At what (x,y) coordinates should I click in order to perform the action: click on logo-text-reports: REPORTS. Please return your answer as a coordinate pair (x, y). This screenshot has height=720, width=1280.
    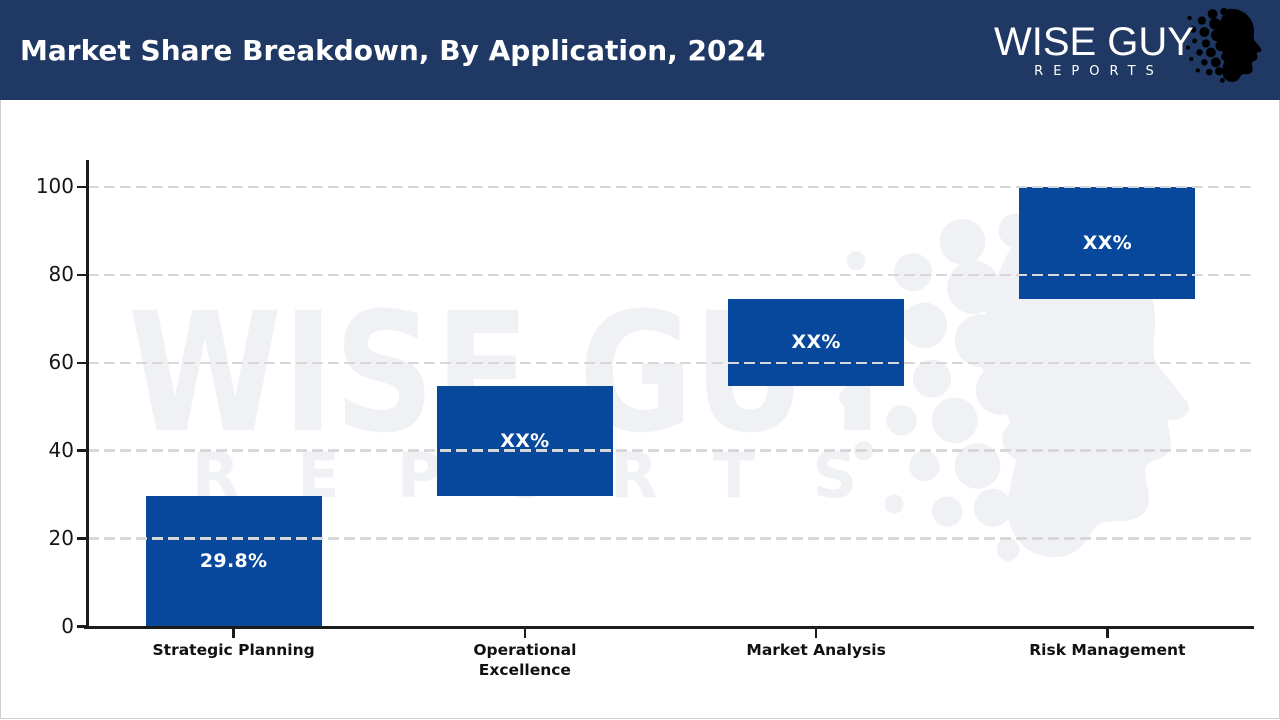
    Looking at the image, I should click on (1099, 71).